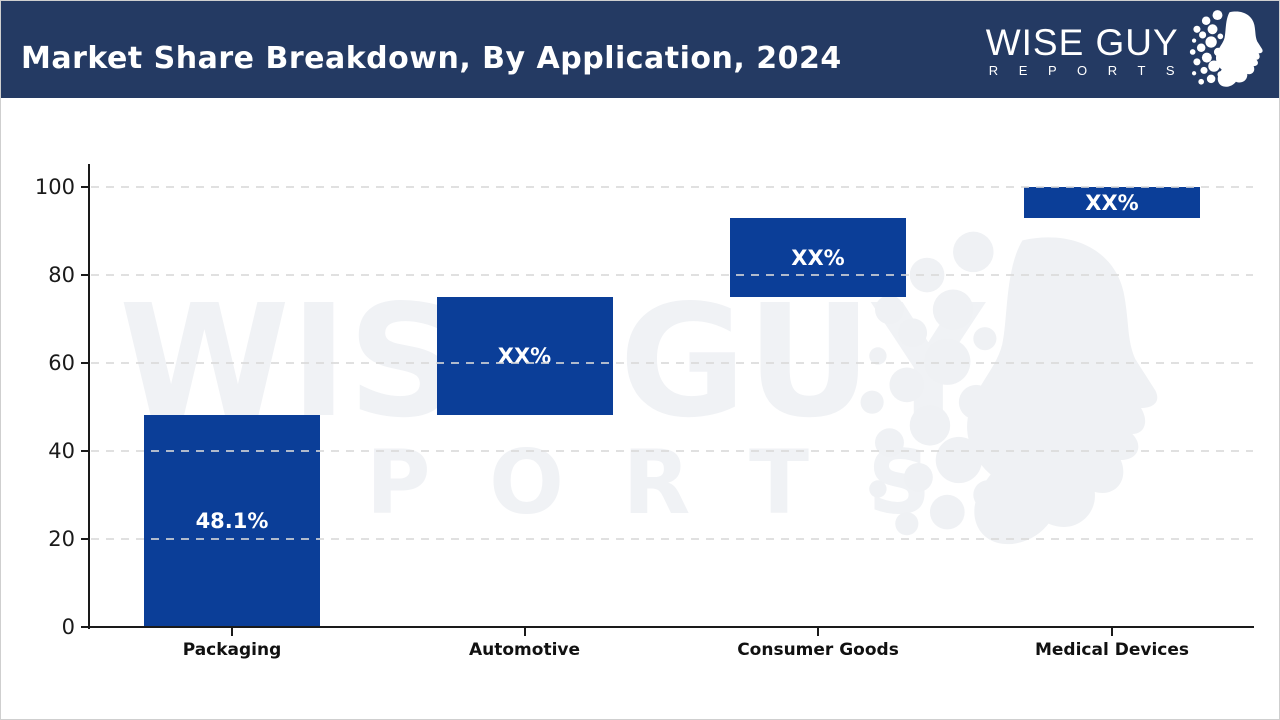 The image size is (1280, 720). Describe the element at coordinates (61, 539) in the screenshot. I see `y-tick-label-20: 20` at that location.